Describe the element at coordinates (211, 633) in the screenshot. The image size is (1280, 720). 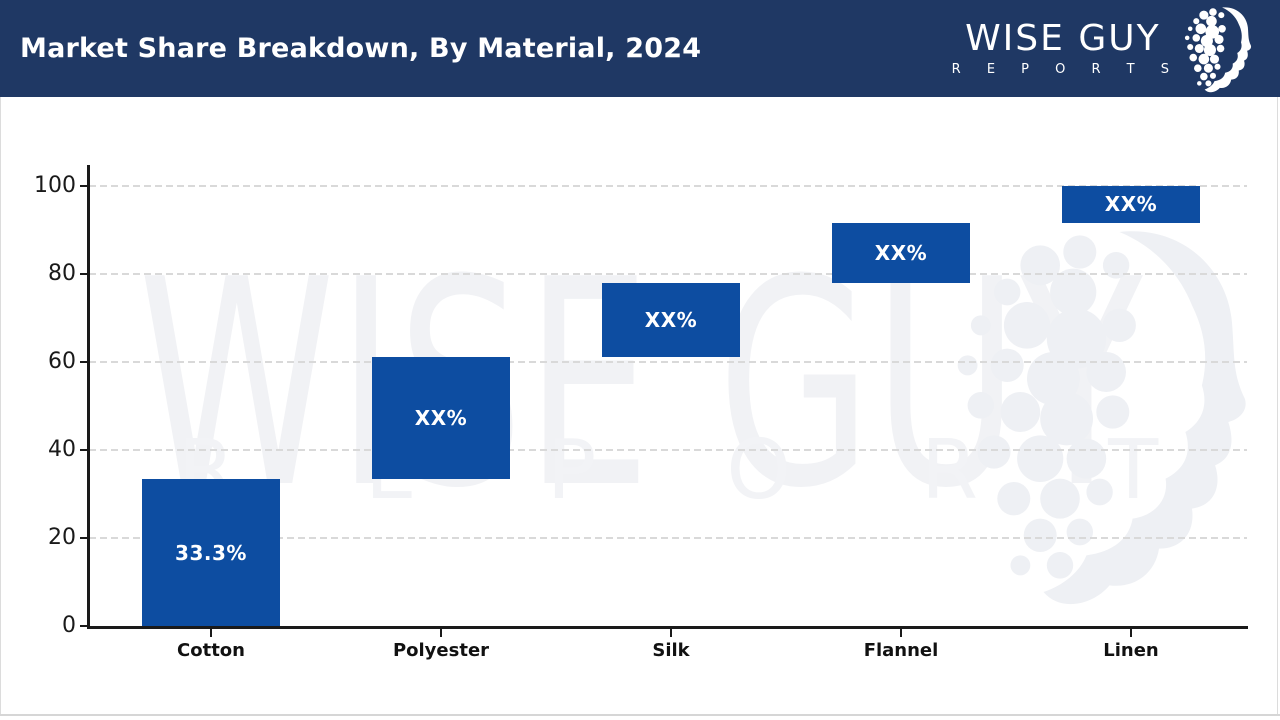
I see `x-tick-cotton` at that location.